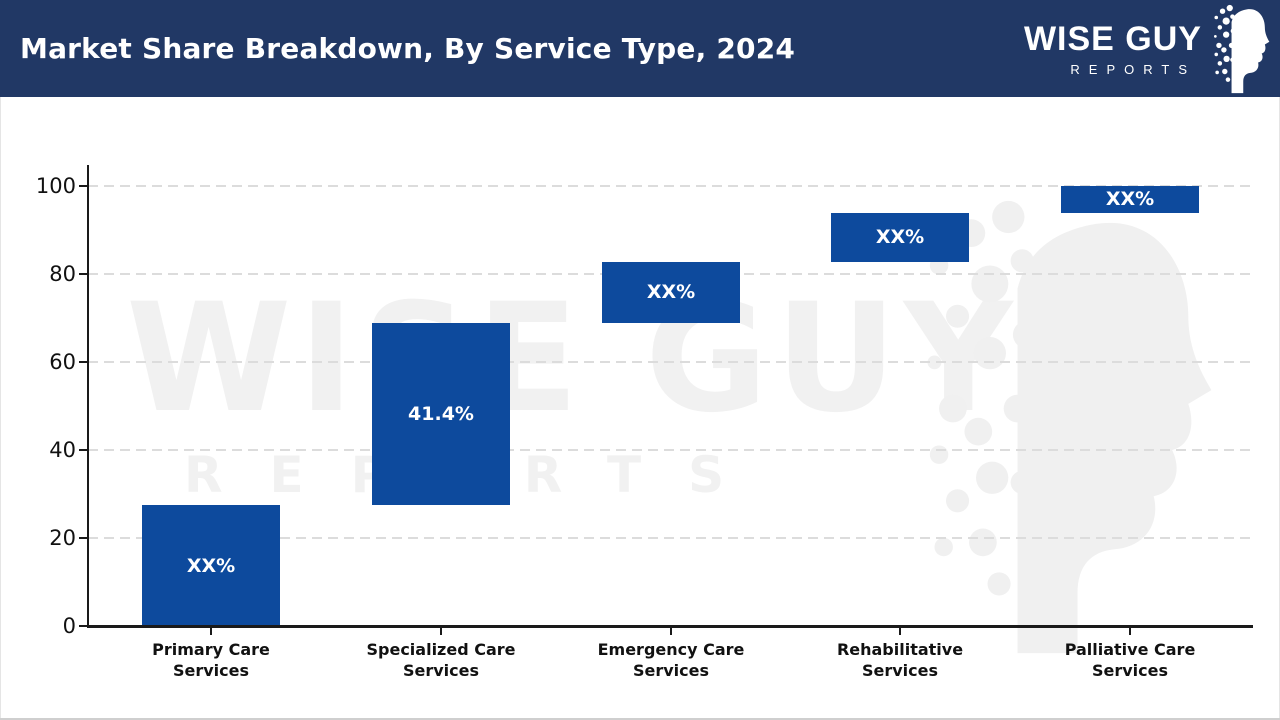 This screenshot has width=1280, height=720. I want to click on bar-primary-care-services: XX%, so click(211, 565).